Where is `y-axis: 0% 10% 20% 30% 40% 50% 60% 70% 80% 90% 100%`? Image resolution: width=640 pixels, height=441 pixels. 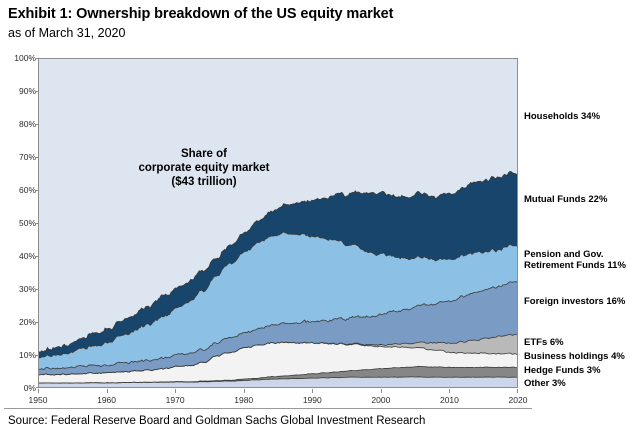 y-axis: 0% 10% 20% 30% 40% 50% 60% 70% 80% 90% 100% is located at coordinates (20, 223).